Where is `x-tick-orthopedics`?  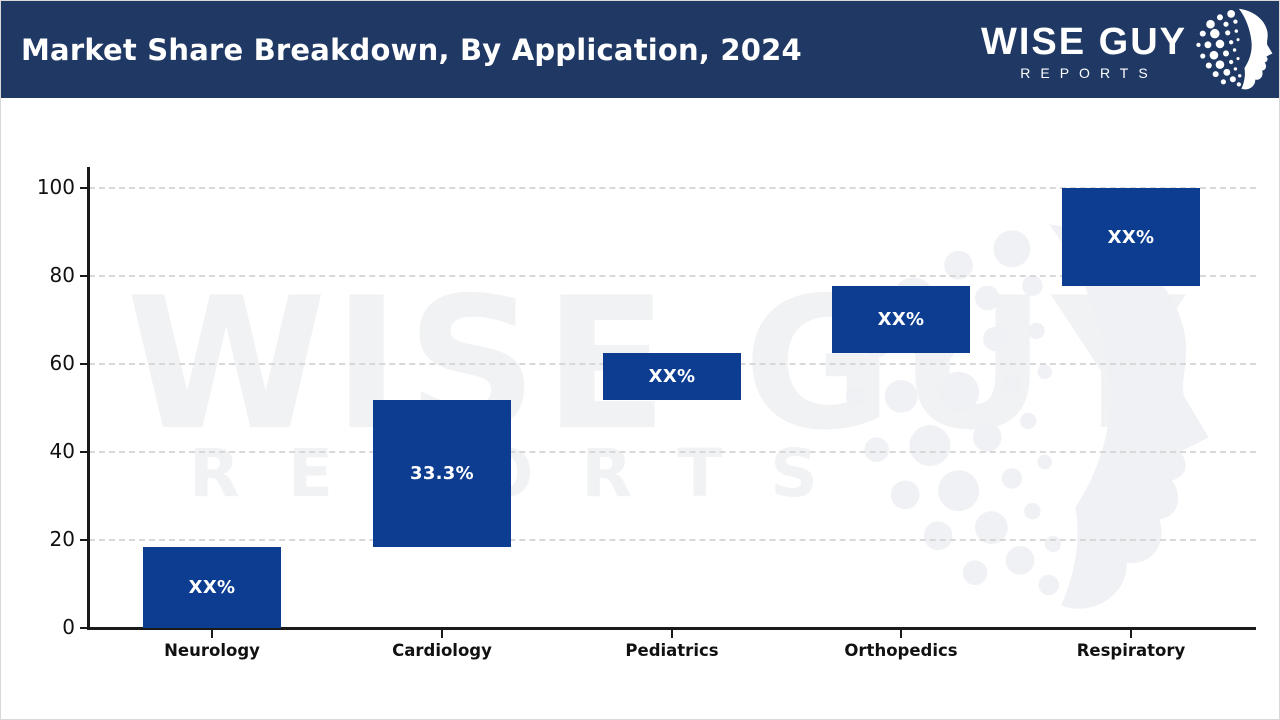 x-tick-orthopedics is located at coordinates (901, 634).